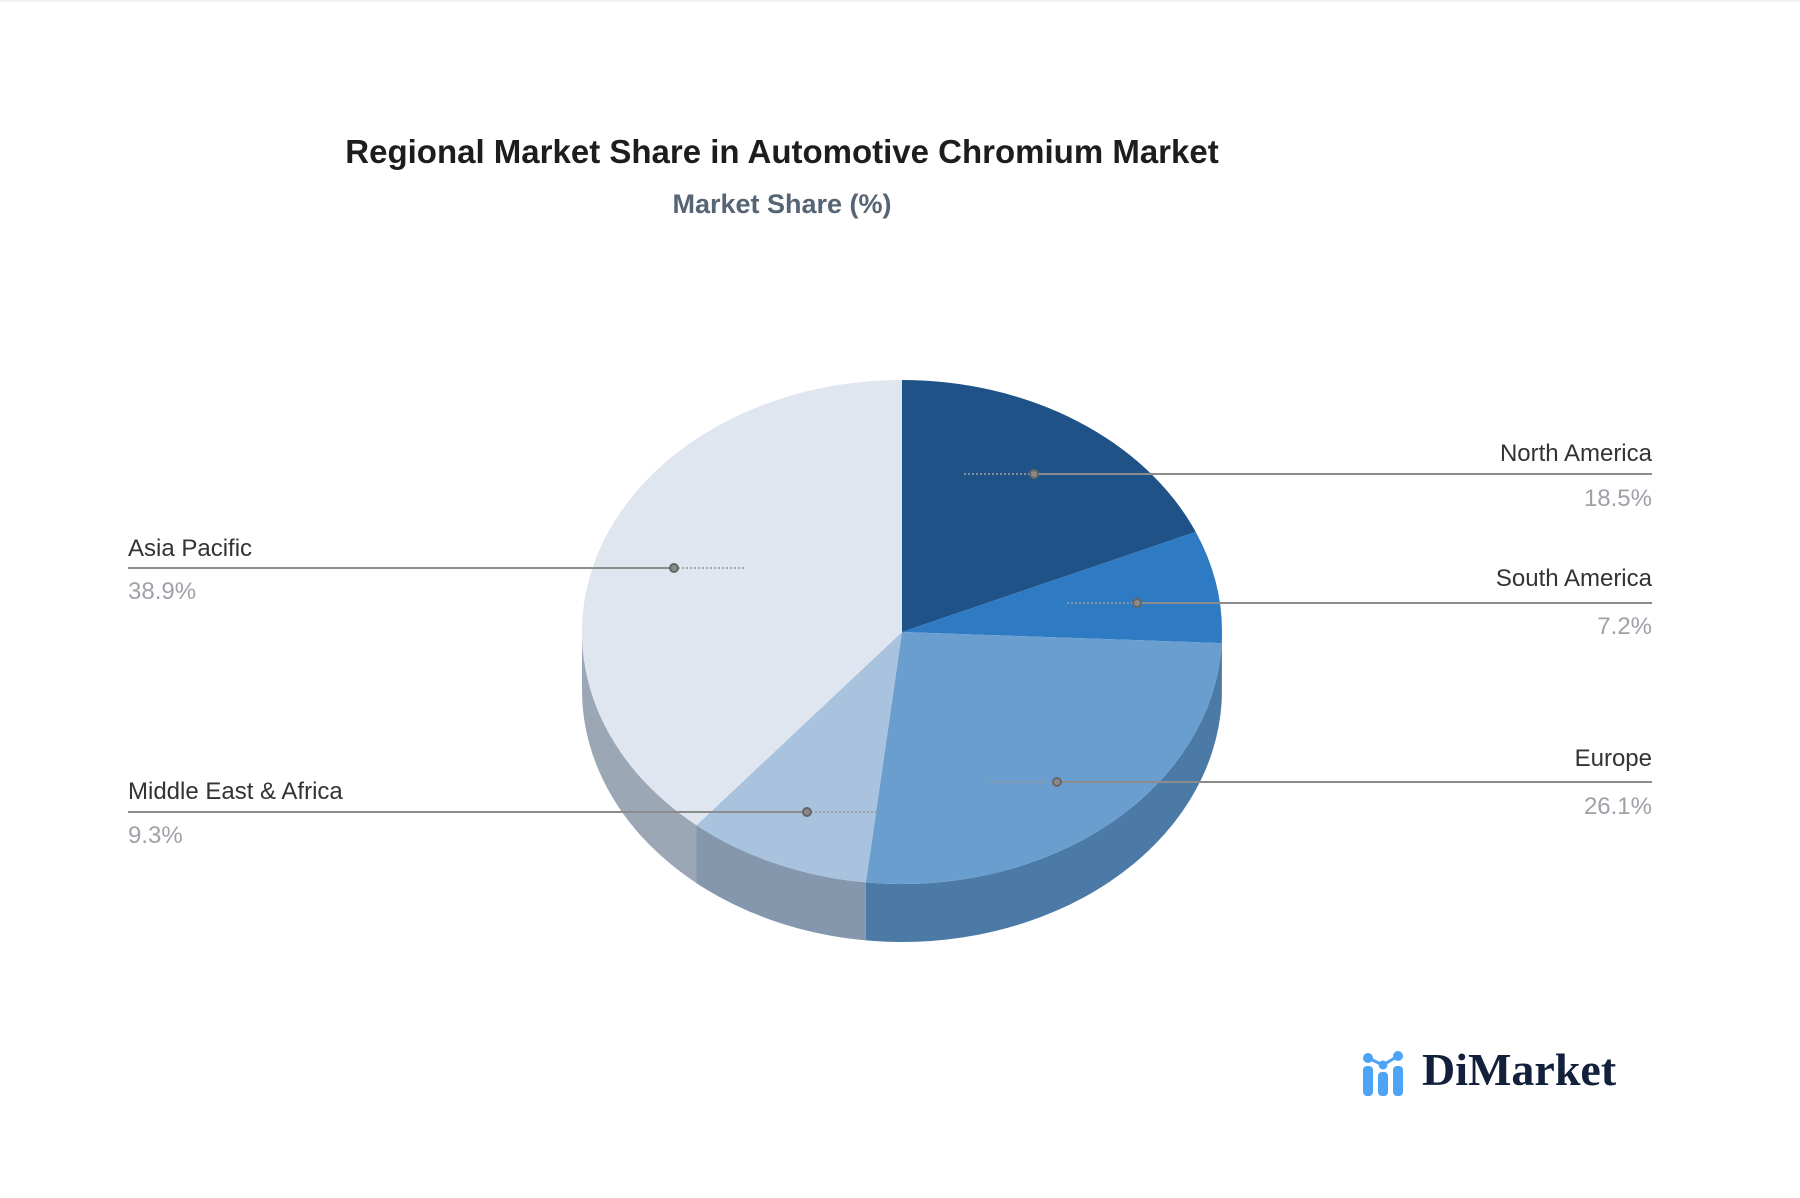 The image size is (1800, 1198). Describe the element at coordinates (842, 812) in the screenshot. I see `leader-line-middle-east-africa-inner` at that location.